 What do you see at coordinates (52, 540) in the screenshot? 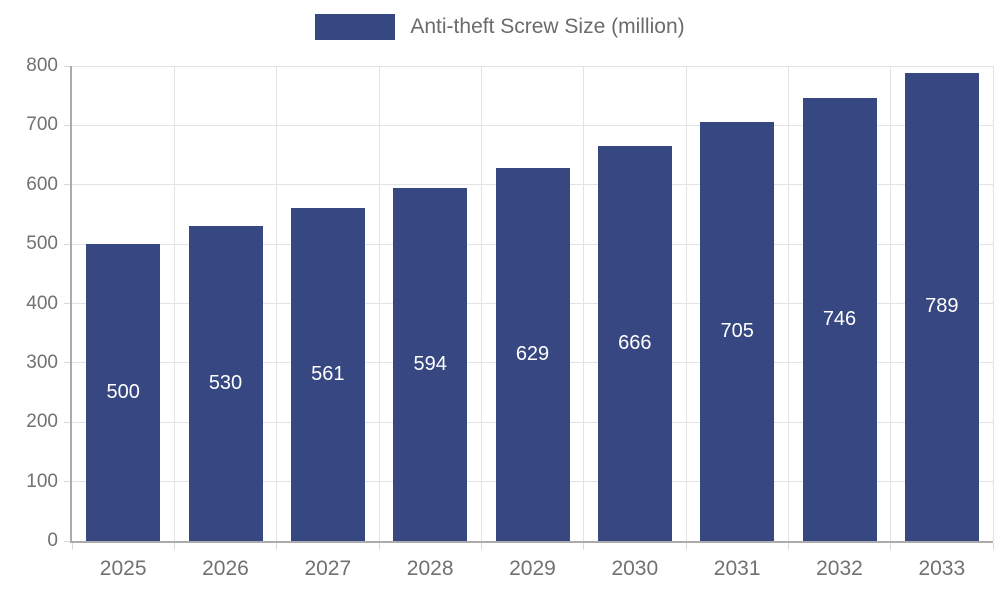
I see `y-axis-label: 0` at bounding box center [52, 540].